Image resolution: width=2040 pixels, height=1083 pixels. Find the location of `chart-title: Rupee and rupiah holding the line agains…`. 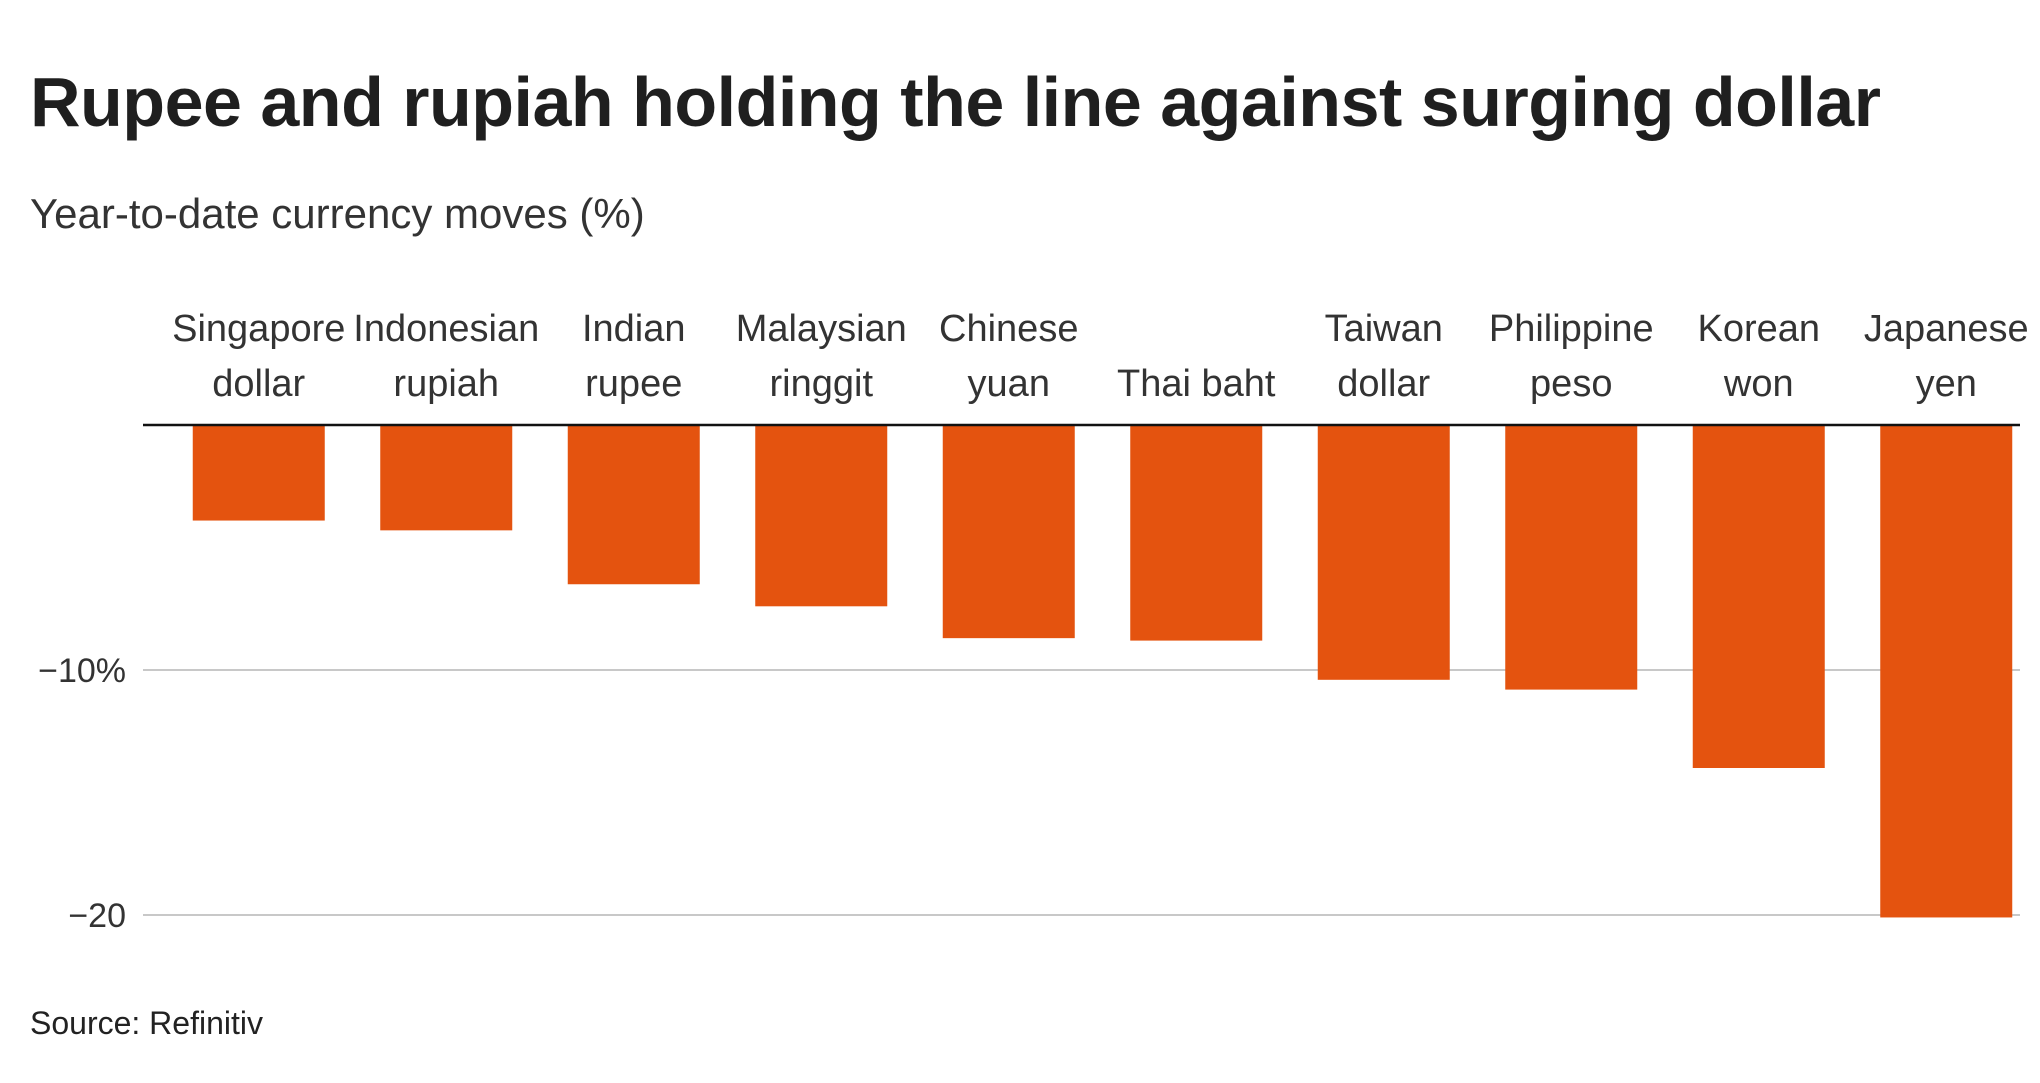

chart-title: Rupee and rupiah holding the line agains… is located at coordinates (955, 102).